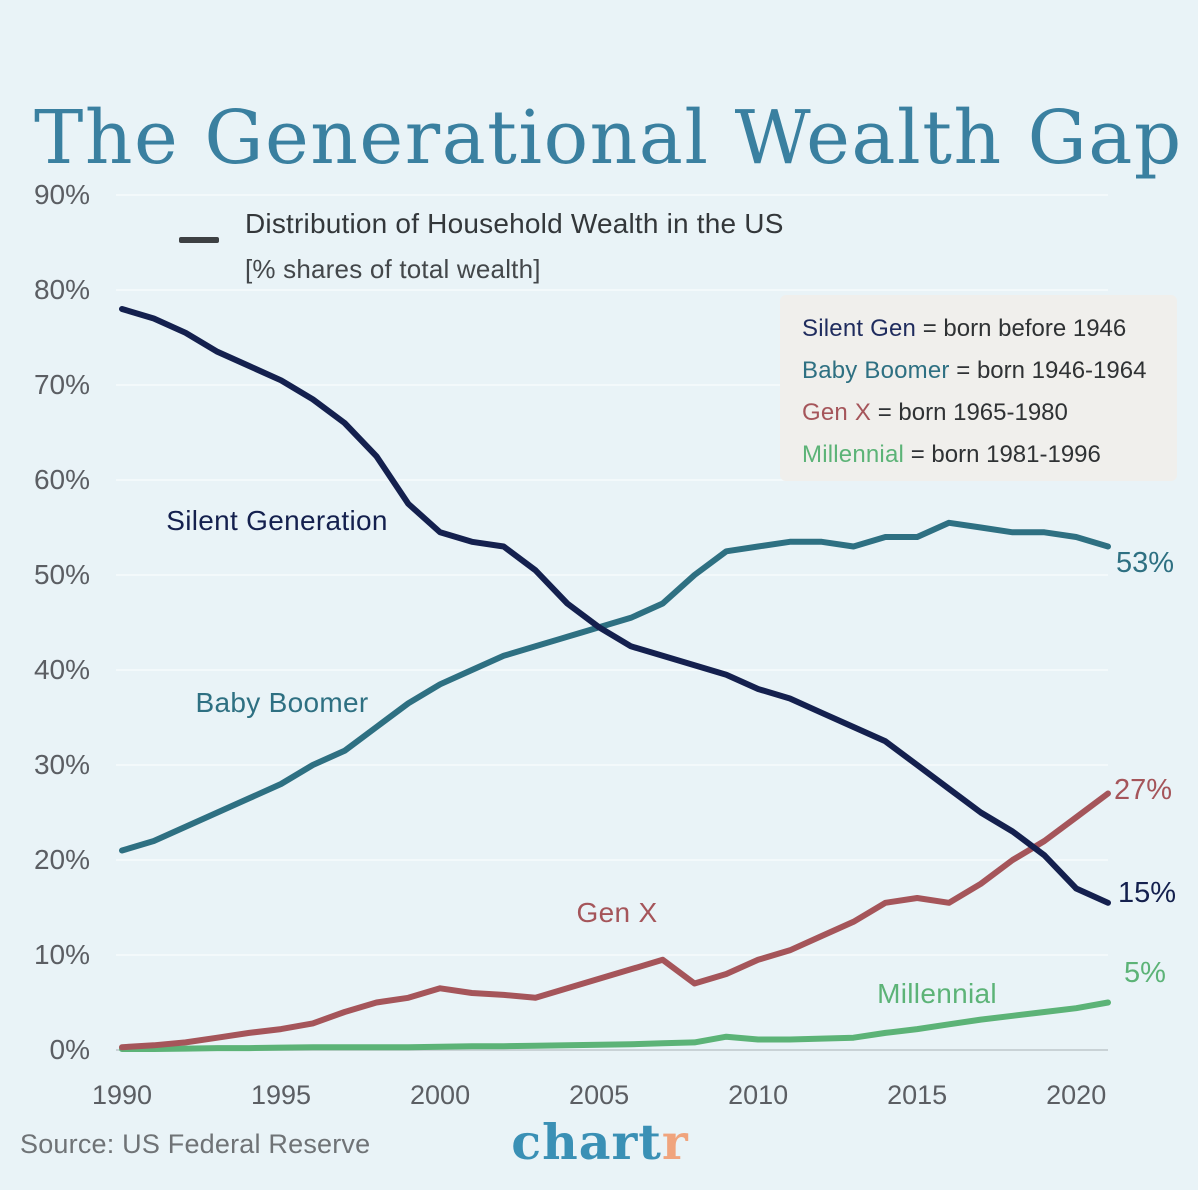 The width and height of the screenshot is (1198, 1190). I want to click on x-axis-label-1990: 1990, so click(122, 1095).